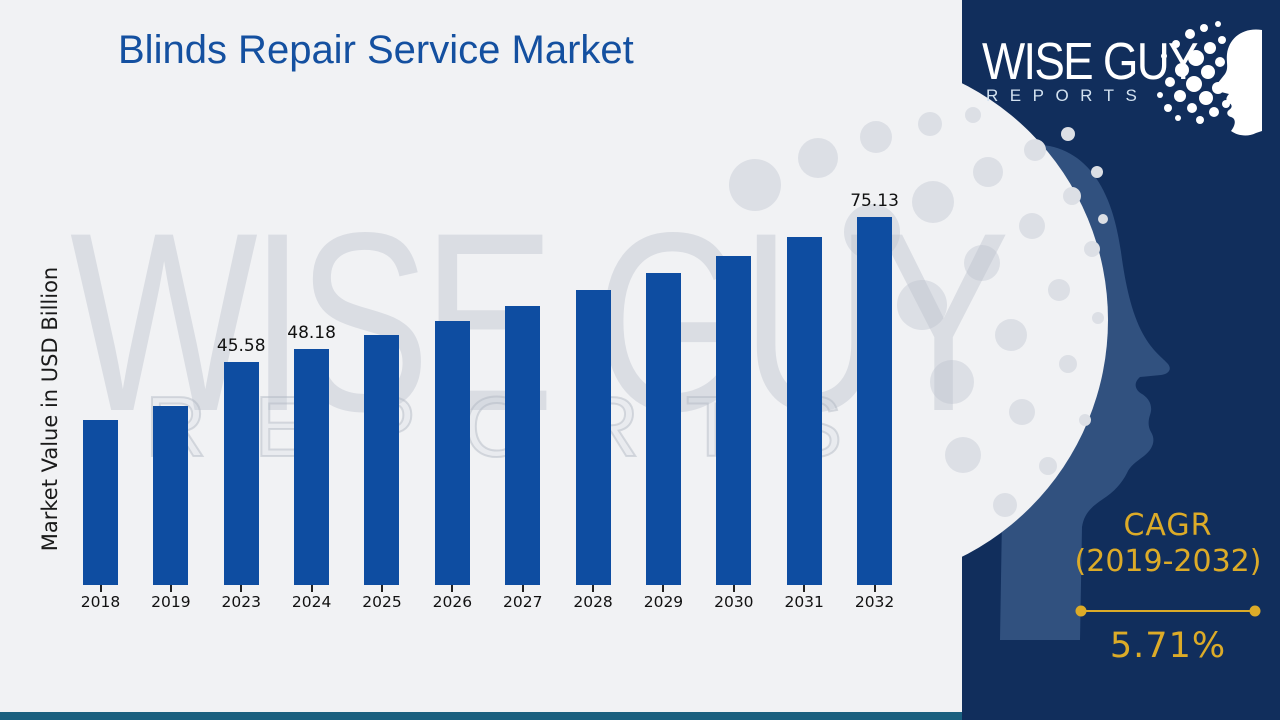  I want to click on bar-2029, so click(663, 429).